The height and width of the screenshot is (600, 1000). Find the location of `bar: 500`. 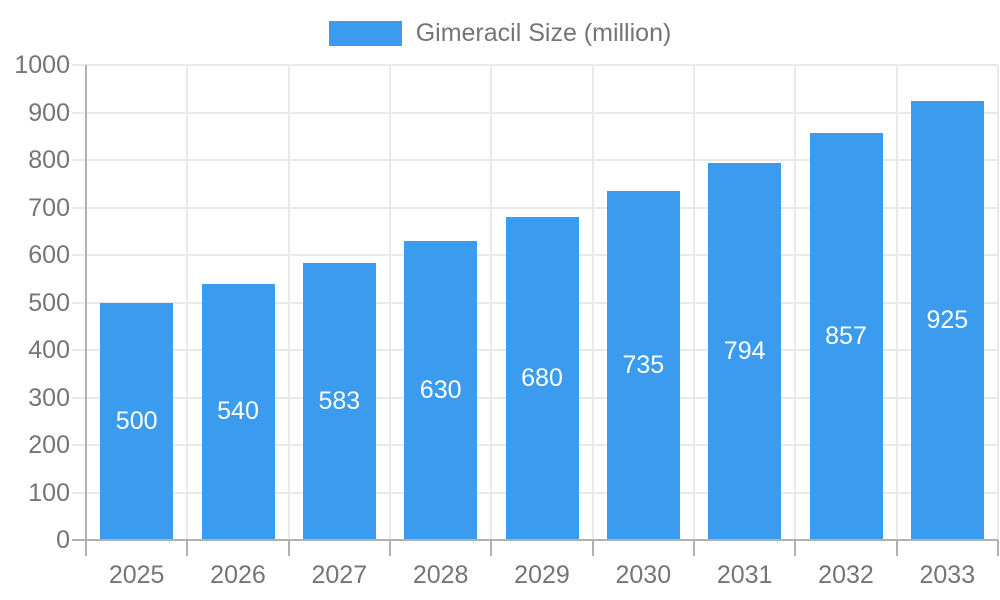

bar: 500 is located at coordinates (137, 421).